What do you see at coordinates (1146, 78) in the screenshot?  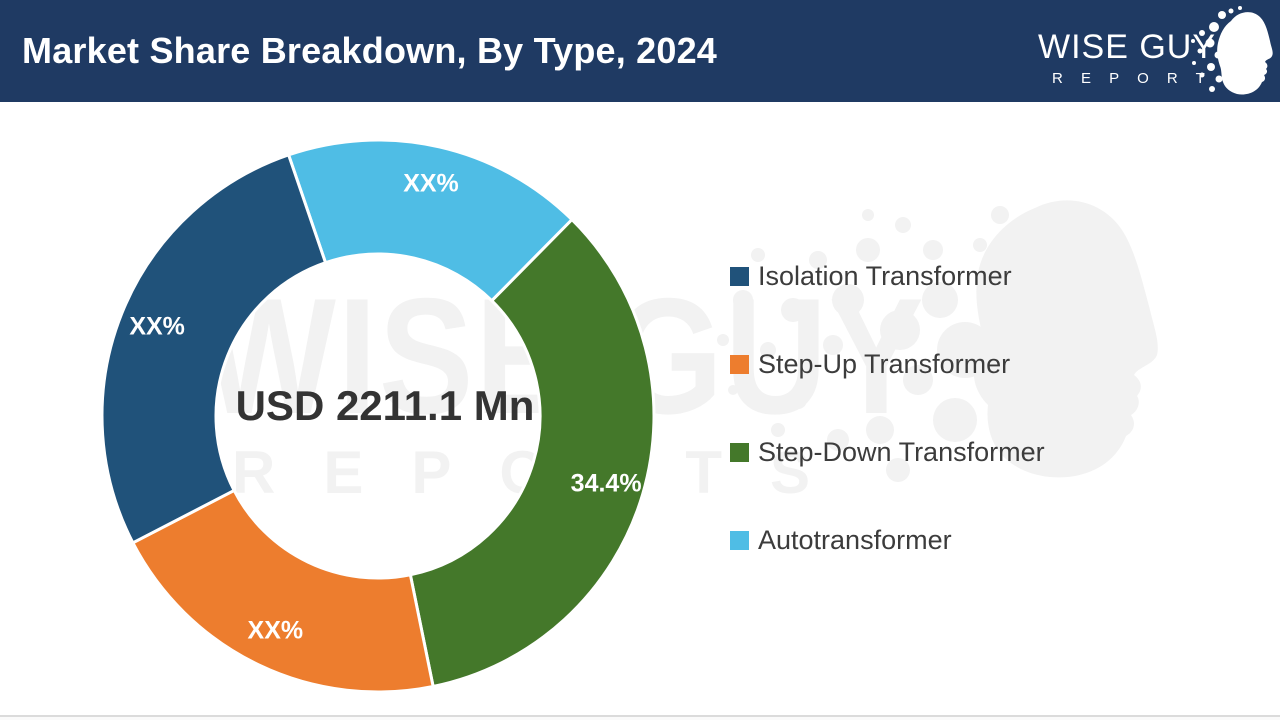 I see `logo-text-reports: R E P O R T S` at bounding box center [1146, 78].